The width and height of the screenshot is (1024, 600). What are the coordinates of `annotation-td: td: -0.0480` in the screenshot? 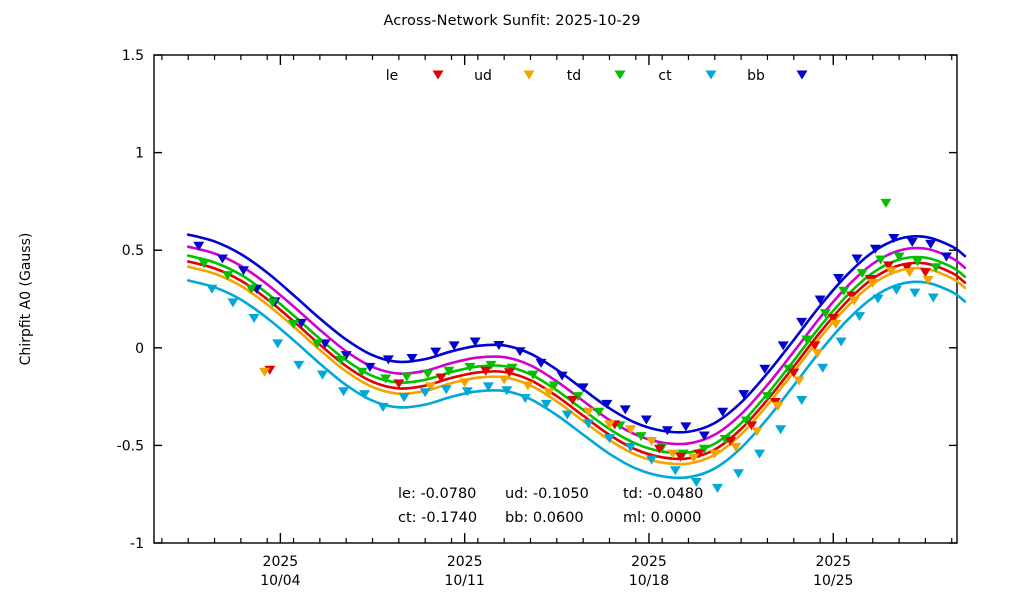 It's located at (663, 494).